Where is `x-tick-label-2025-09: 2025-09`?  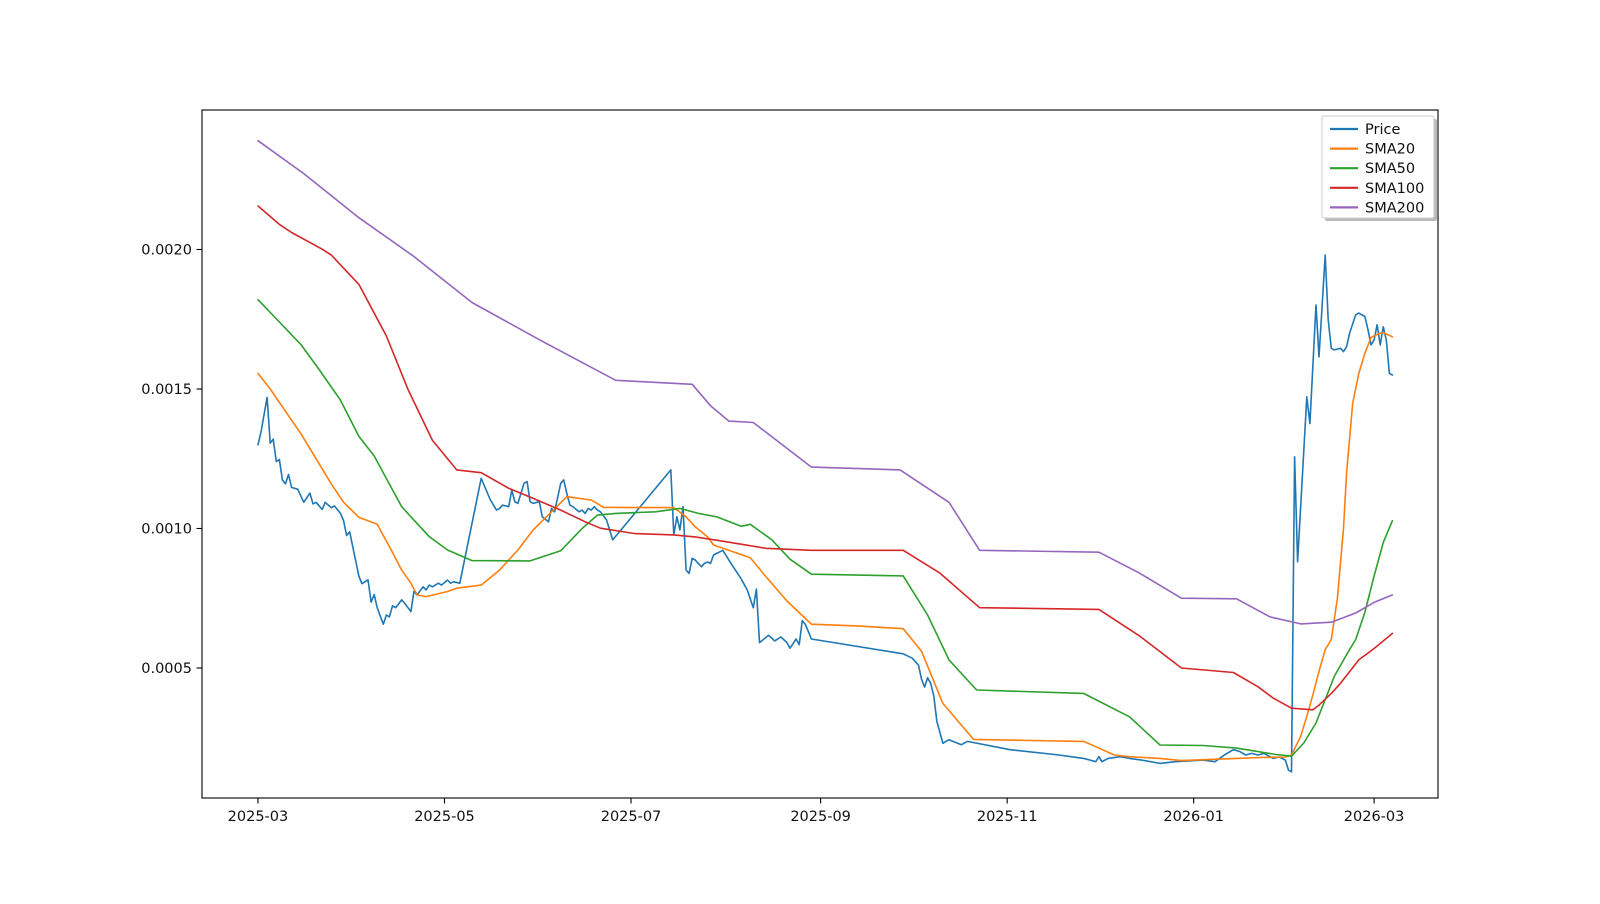 x-tick-label-2025-09: 2025-09 is located at coordinates (820, 817).